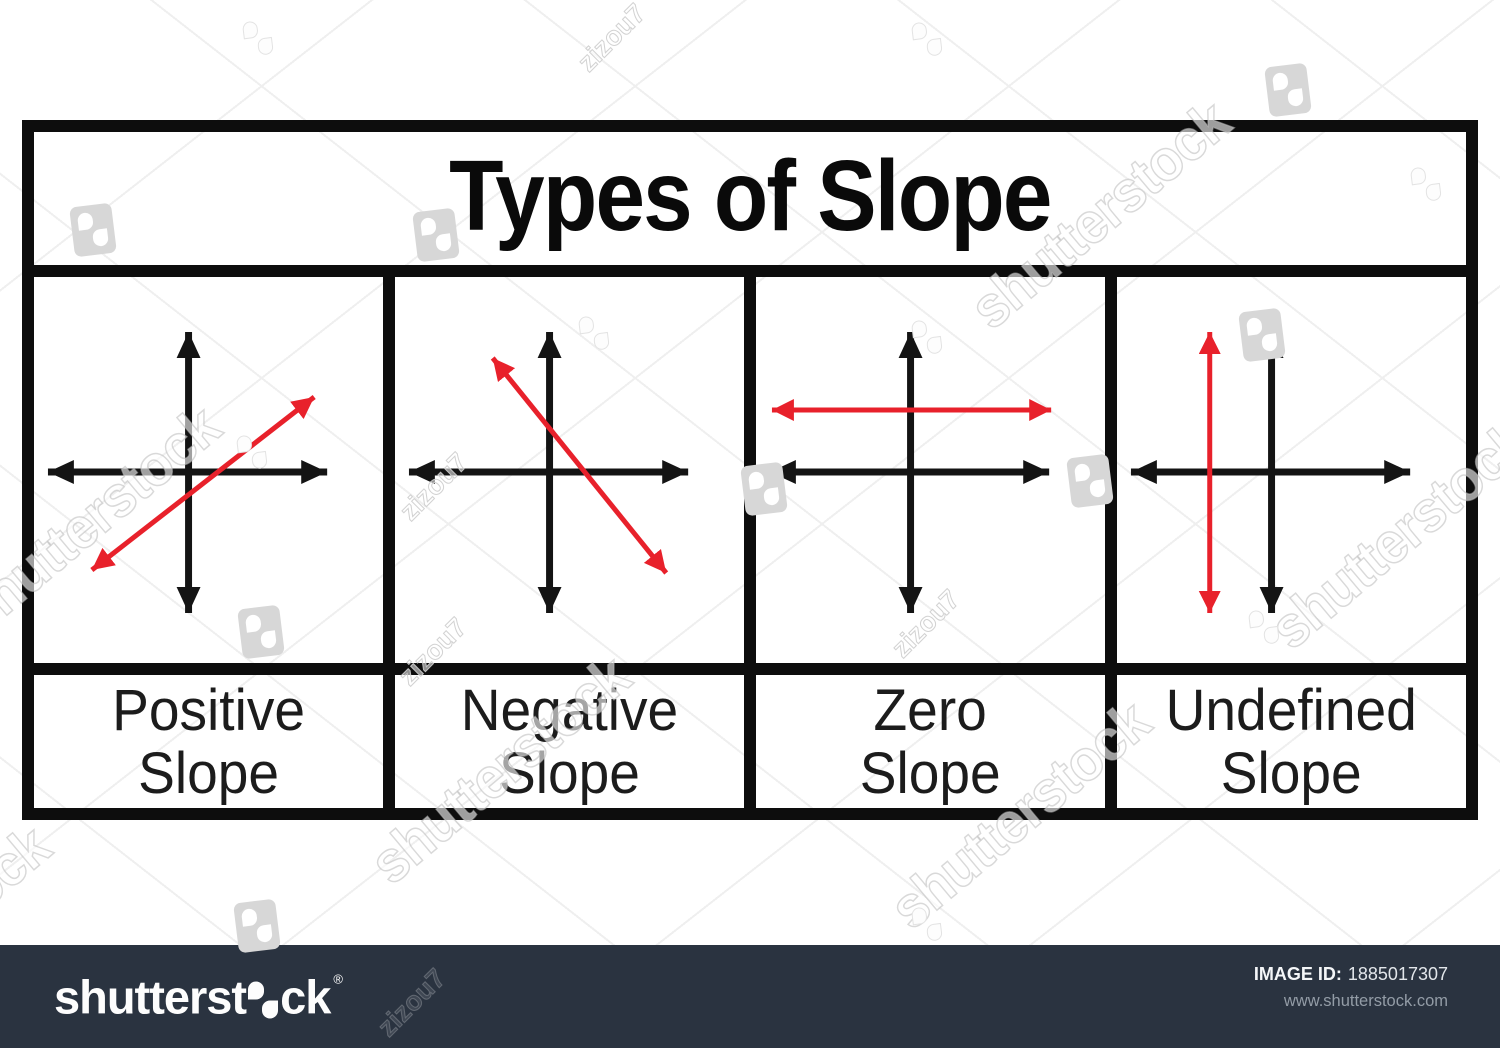 The width and height of the screenshot is (1500, 1048). I want to click on graph-cell-negative, so click(575, 470).